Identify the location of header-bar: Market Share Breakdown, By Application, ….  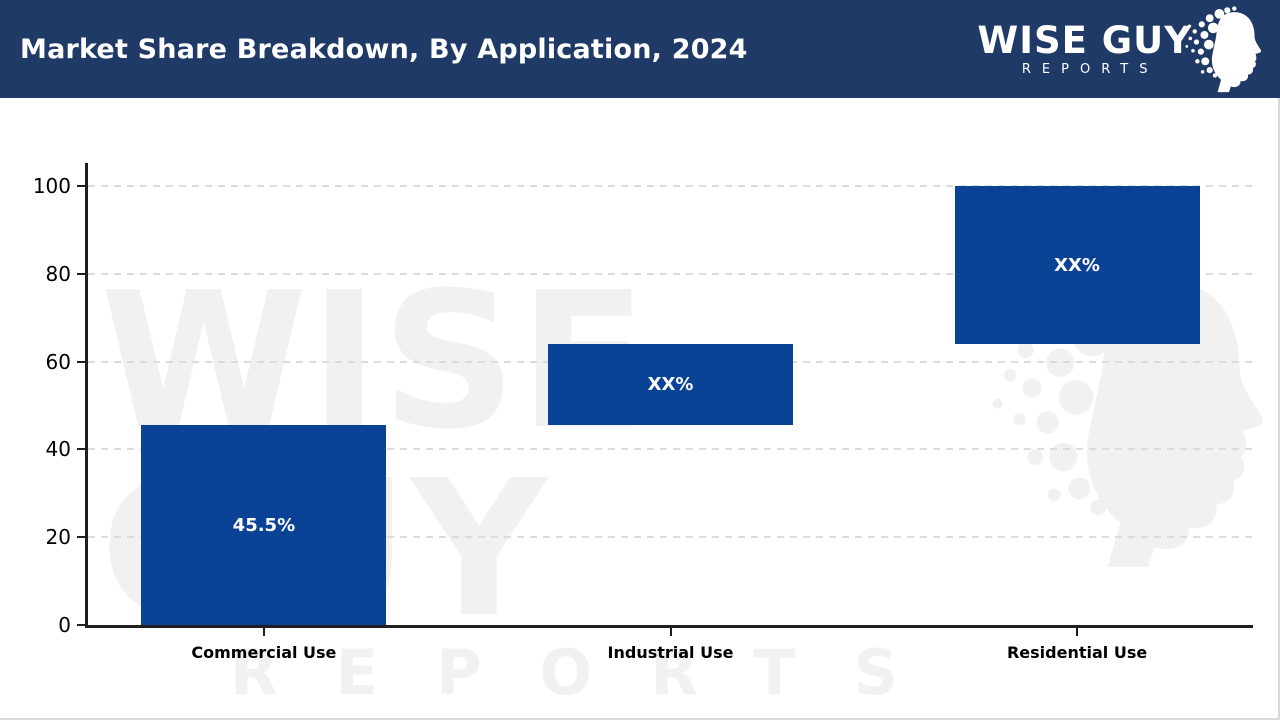
(640, 49).